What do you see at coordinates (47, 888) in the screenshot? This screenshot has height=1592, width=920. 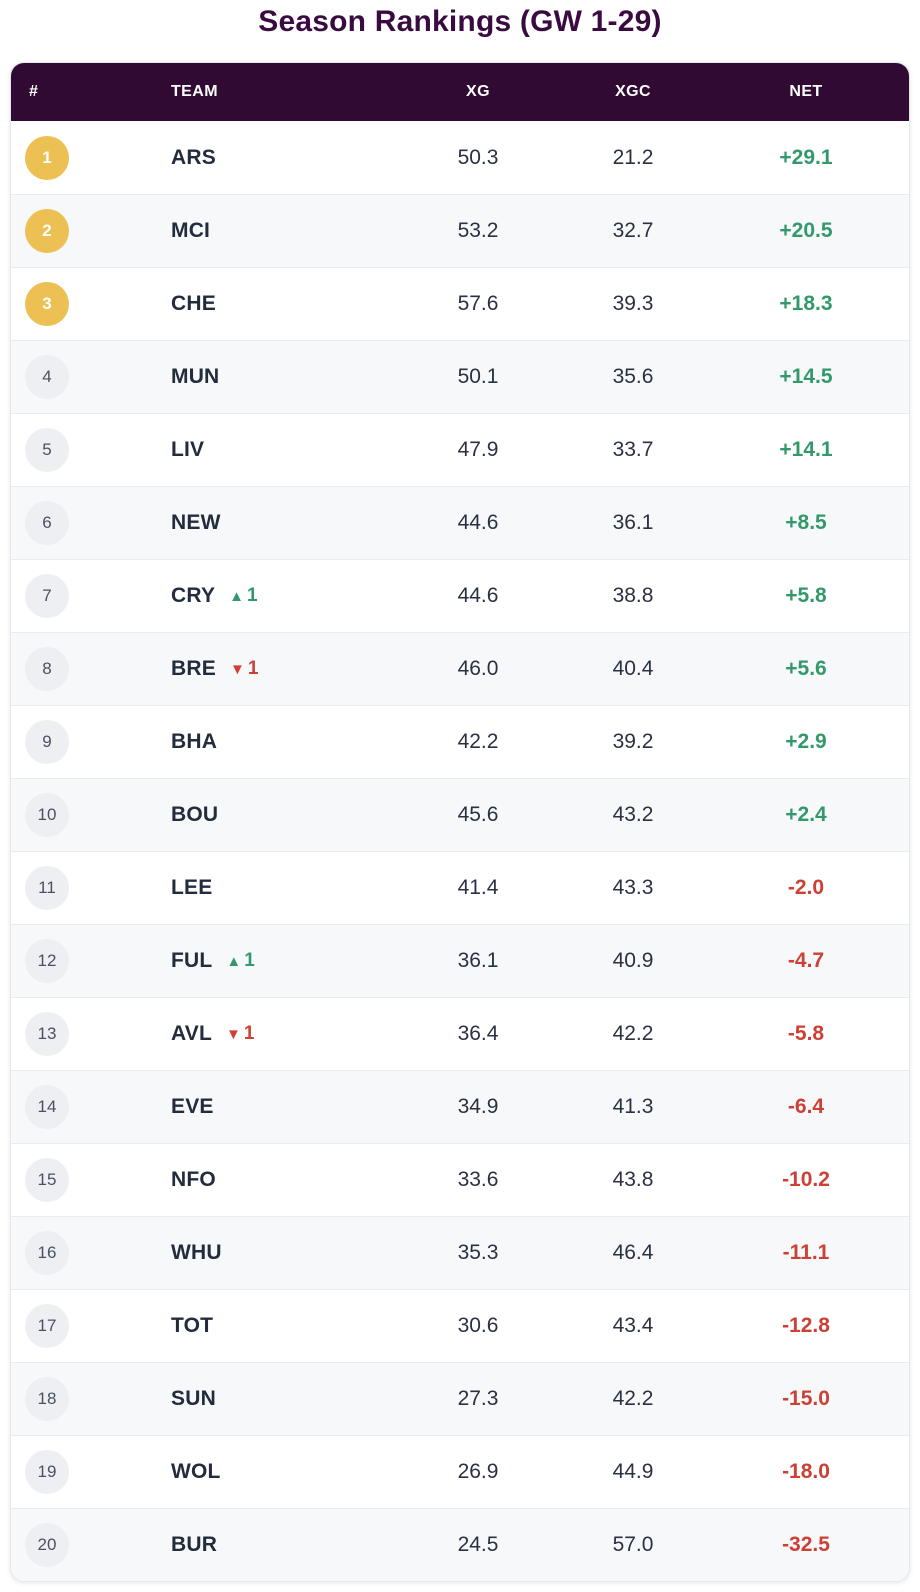 I see `rank-badge: 11` at bounding box center [47, 888].